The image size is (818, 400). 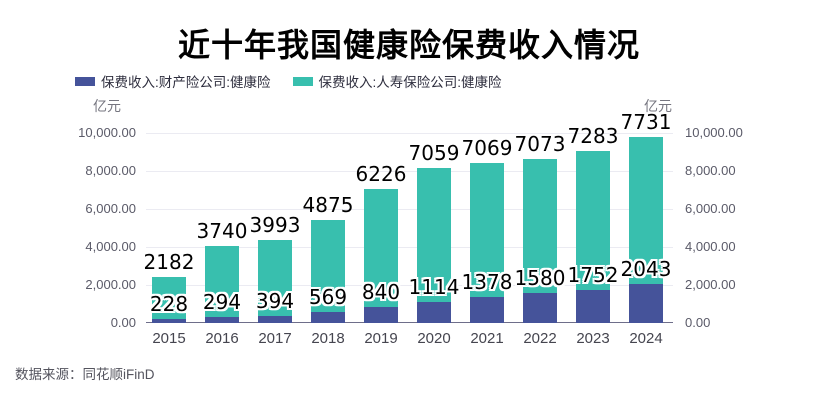 I want to click on value-label-property-insurance: 1752, so click(x=593, y=274).